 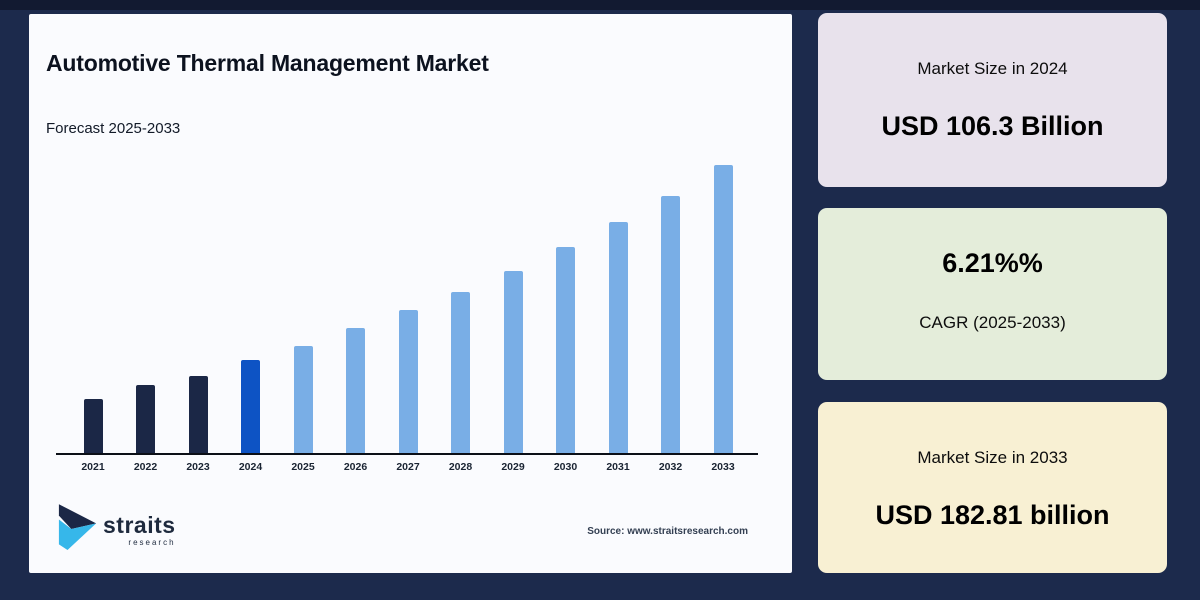 I want to click on logo-subtitle: research, so click(x=152, y=542).